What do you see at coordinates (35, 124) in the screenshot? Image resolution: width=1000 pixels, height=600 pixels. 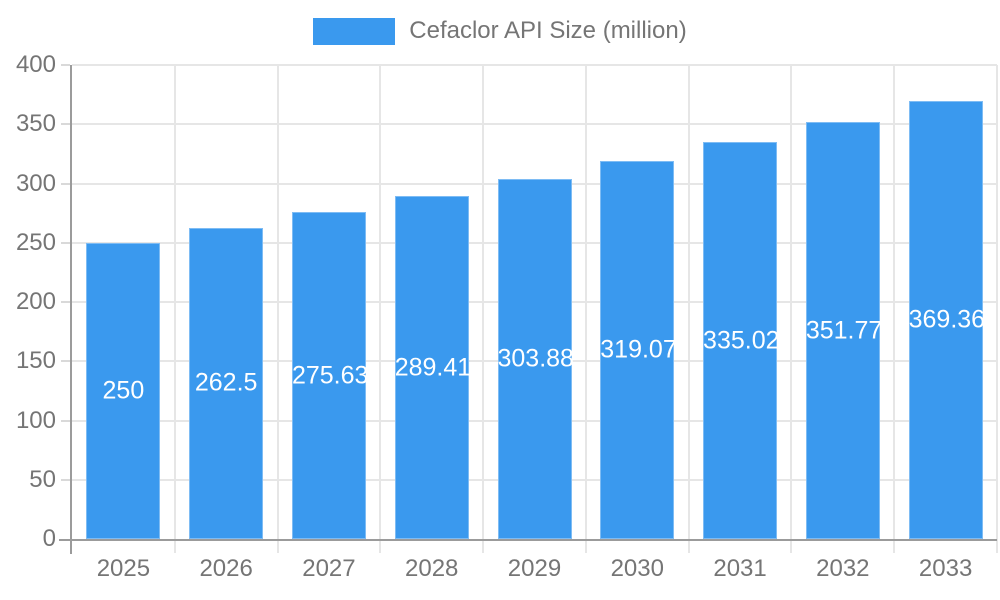 I see `y-tick-label: 350` at bounding box center [35, 124].